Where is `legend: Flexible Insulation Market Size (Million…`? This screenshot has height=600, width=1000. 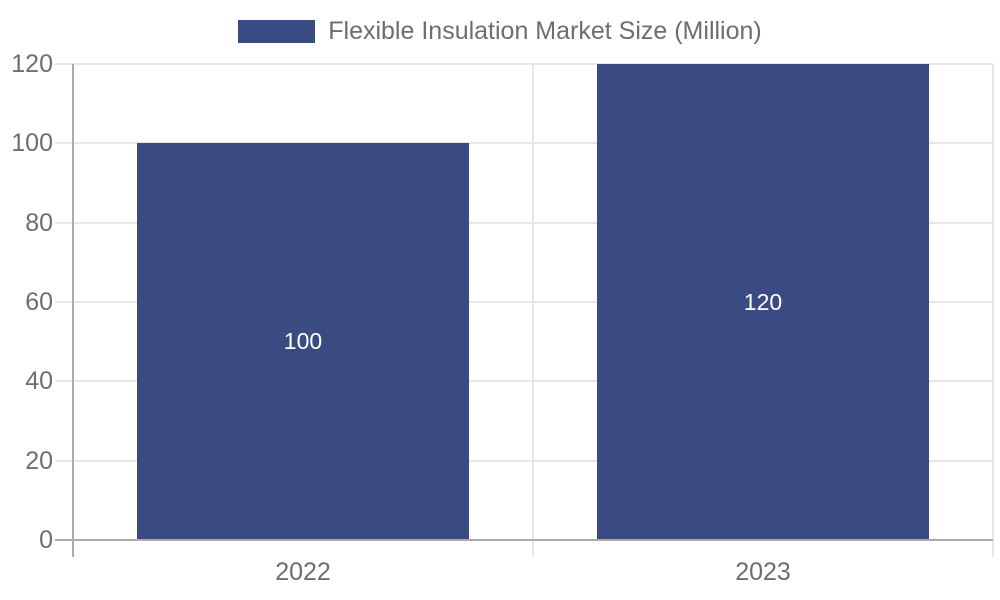
legend: Flexible Insulation Market Size (Million… is located at coordinates (500, 31).